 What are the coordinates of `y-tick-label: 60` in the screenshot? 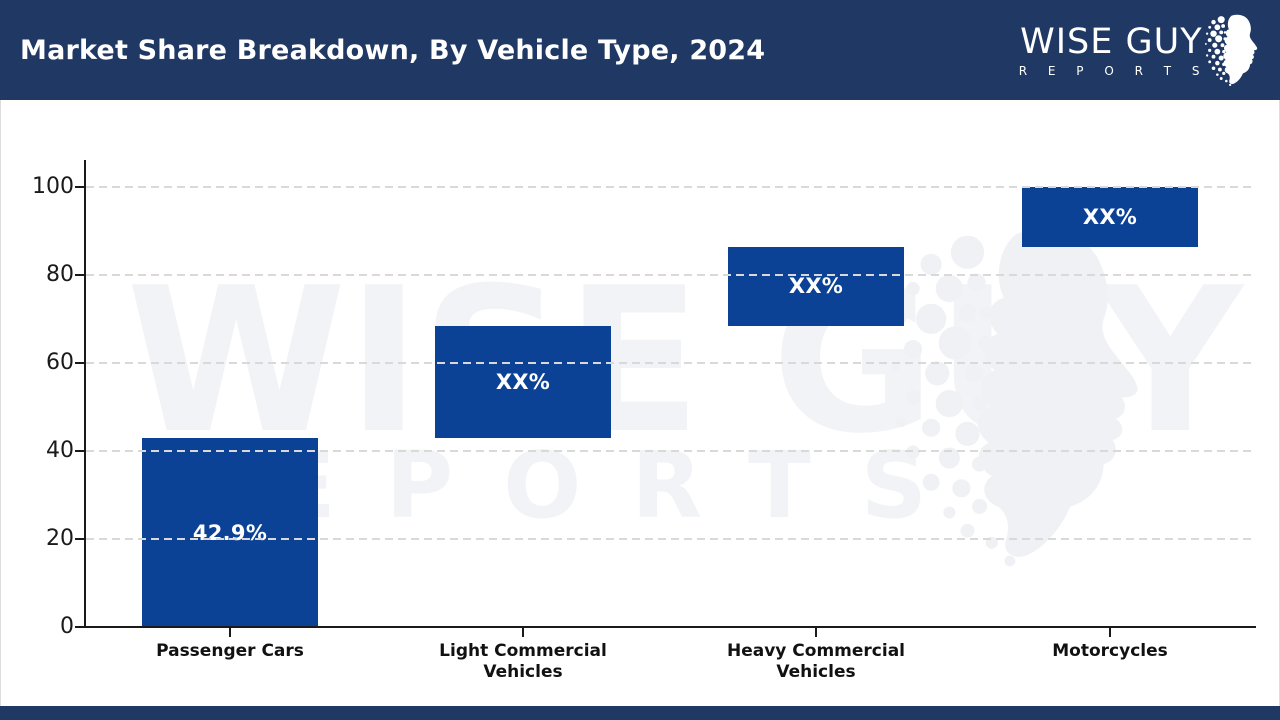 It's located at (60, 362).